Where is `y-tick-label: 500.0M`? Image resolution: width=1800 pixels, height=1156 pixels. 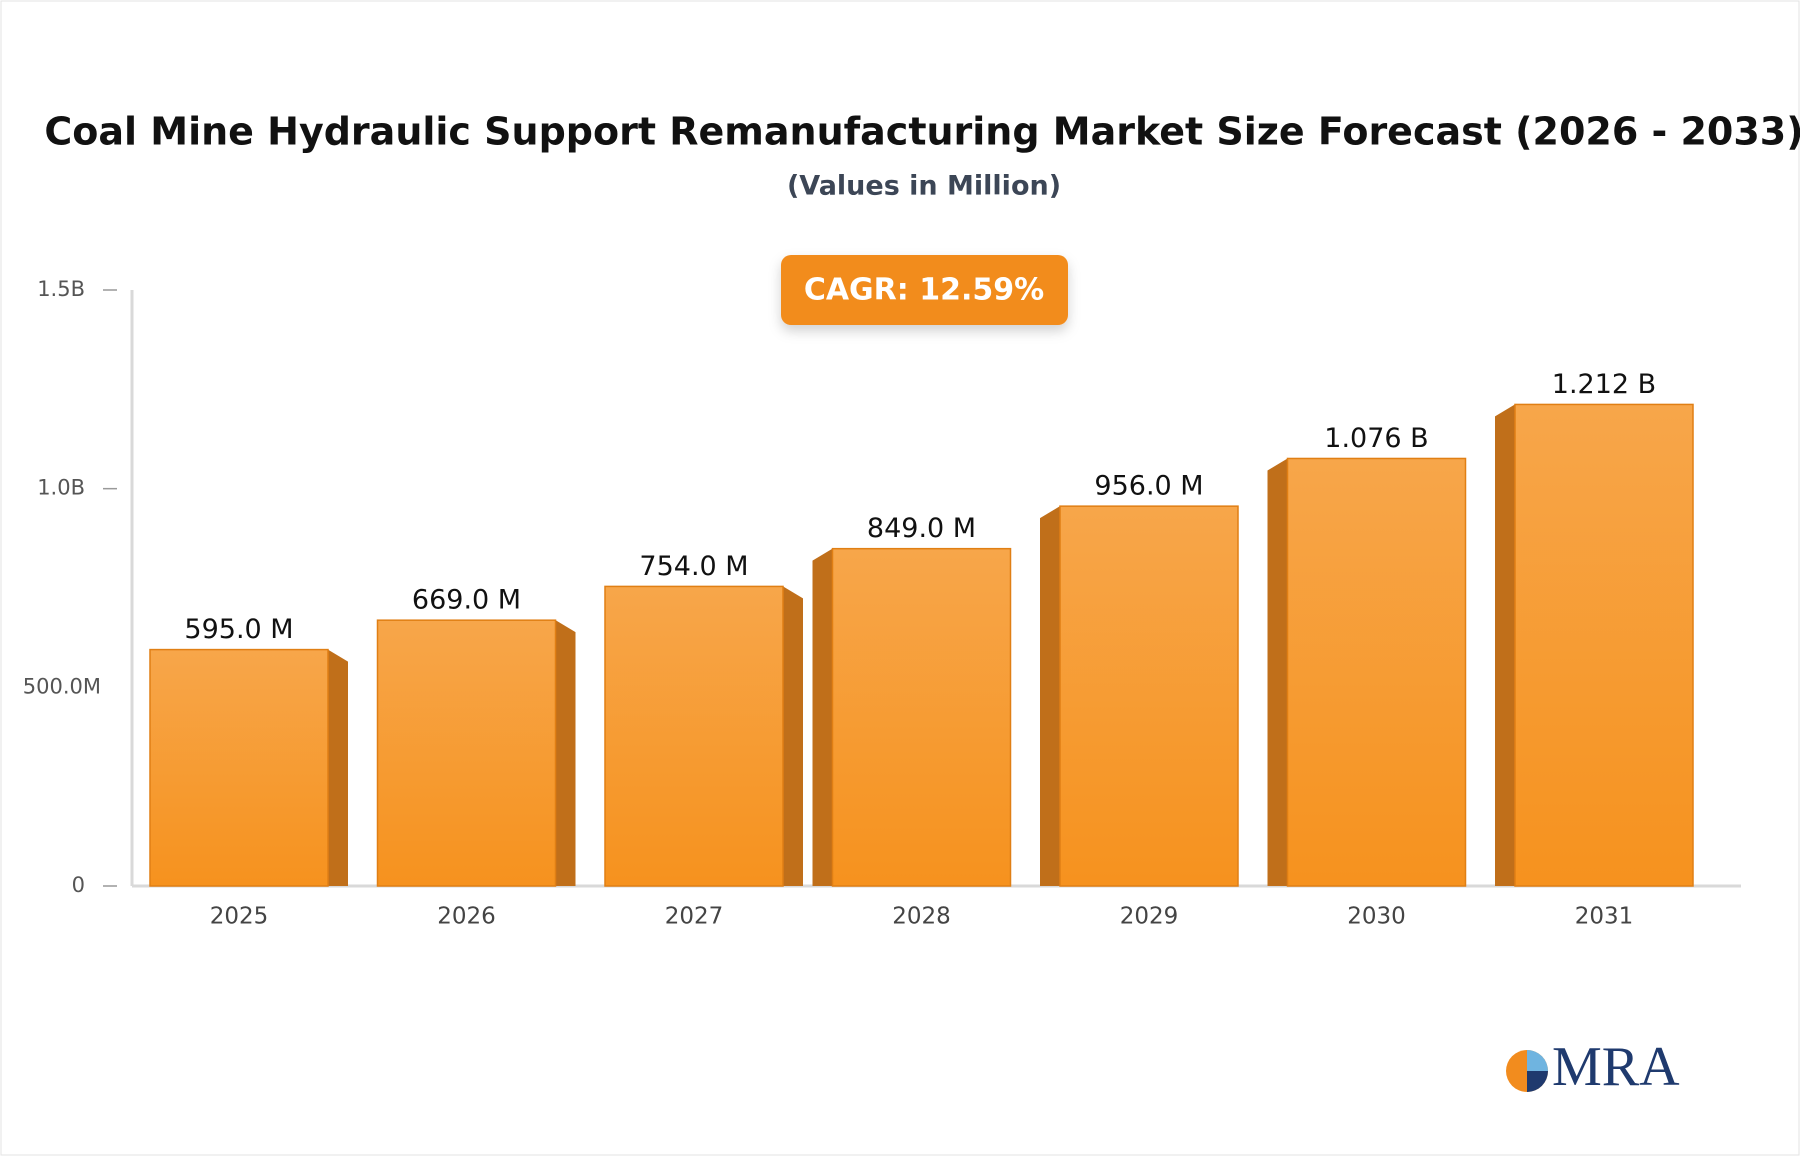
y-tick-label: 500.0M is located at coordinates (62, 686).